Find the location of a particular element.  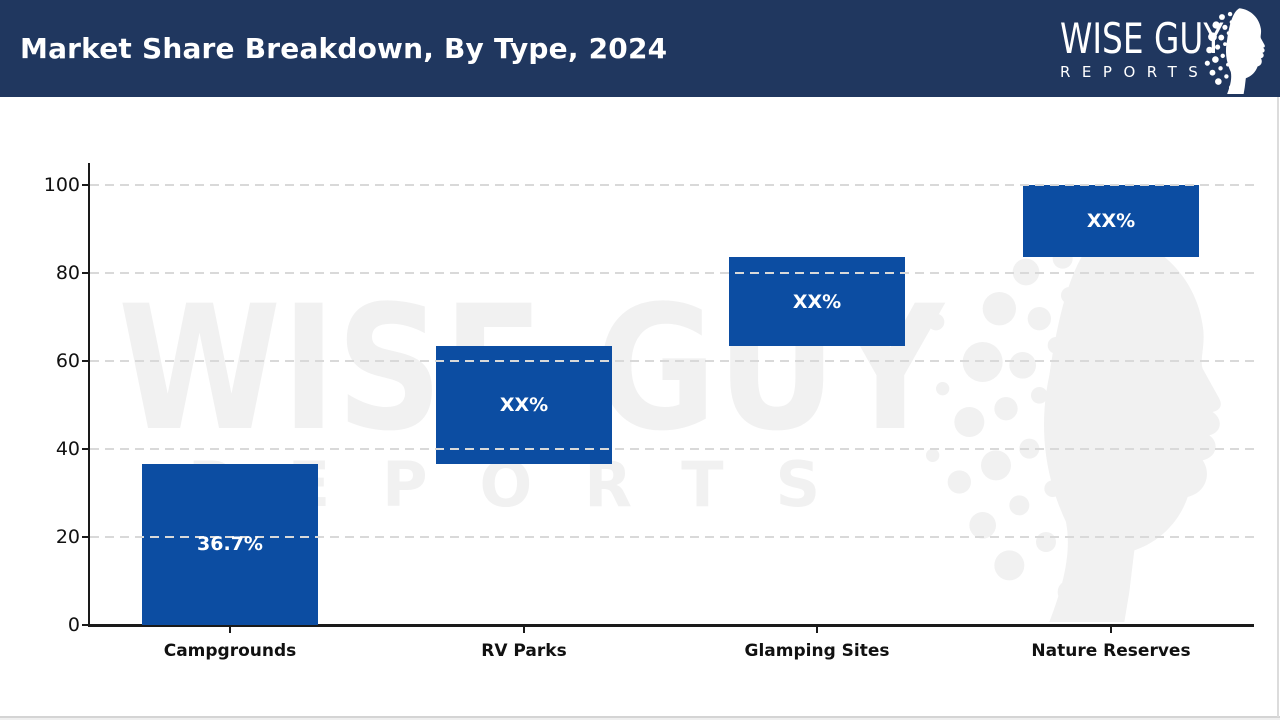

x-tick-label: Nature Reserves is located at coordinates (1111, 651).